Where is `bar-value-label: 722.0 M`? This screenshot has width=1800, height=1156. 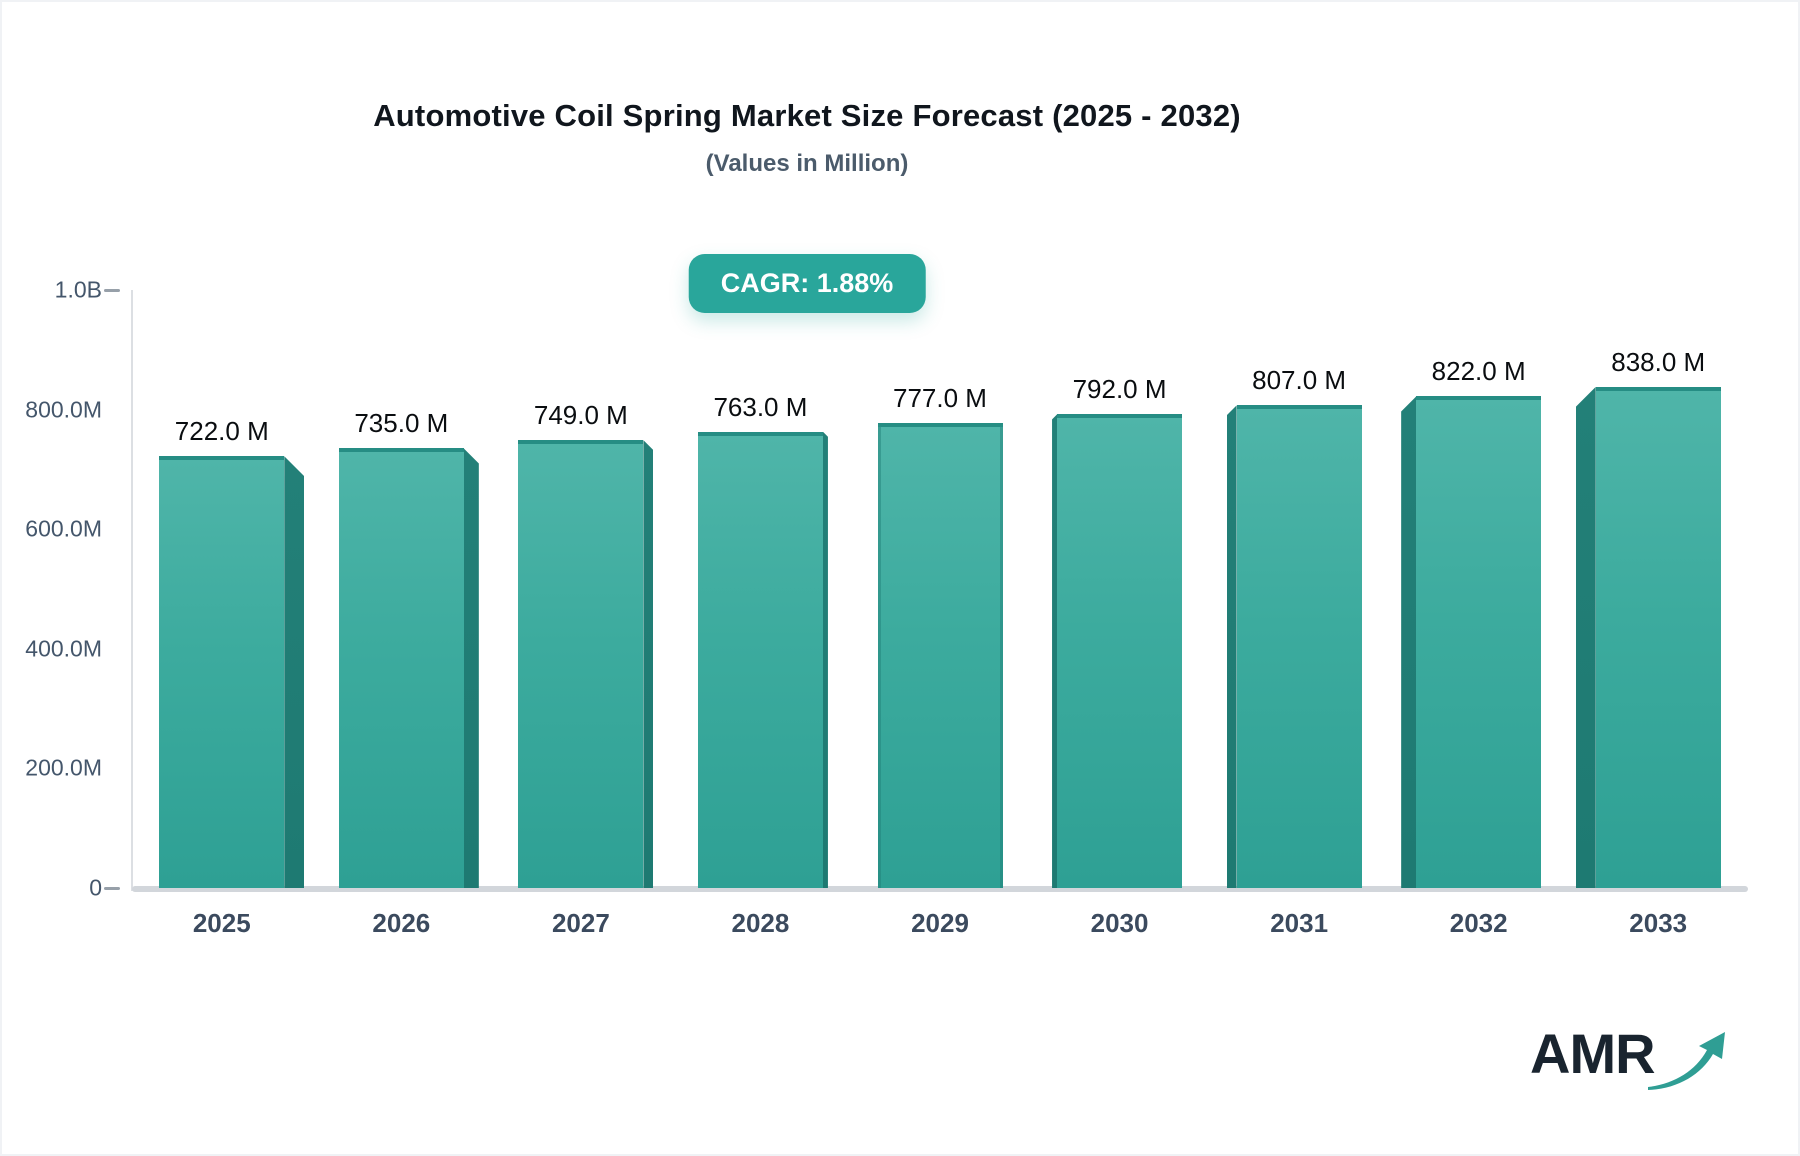
bar-value-label: 722.0 M is located at coordinates (221, 431).